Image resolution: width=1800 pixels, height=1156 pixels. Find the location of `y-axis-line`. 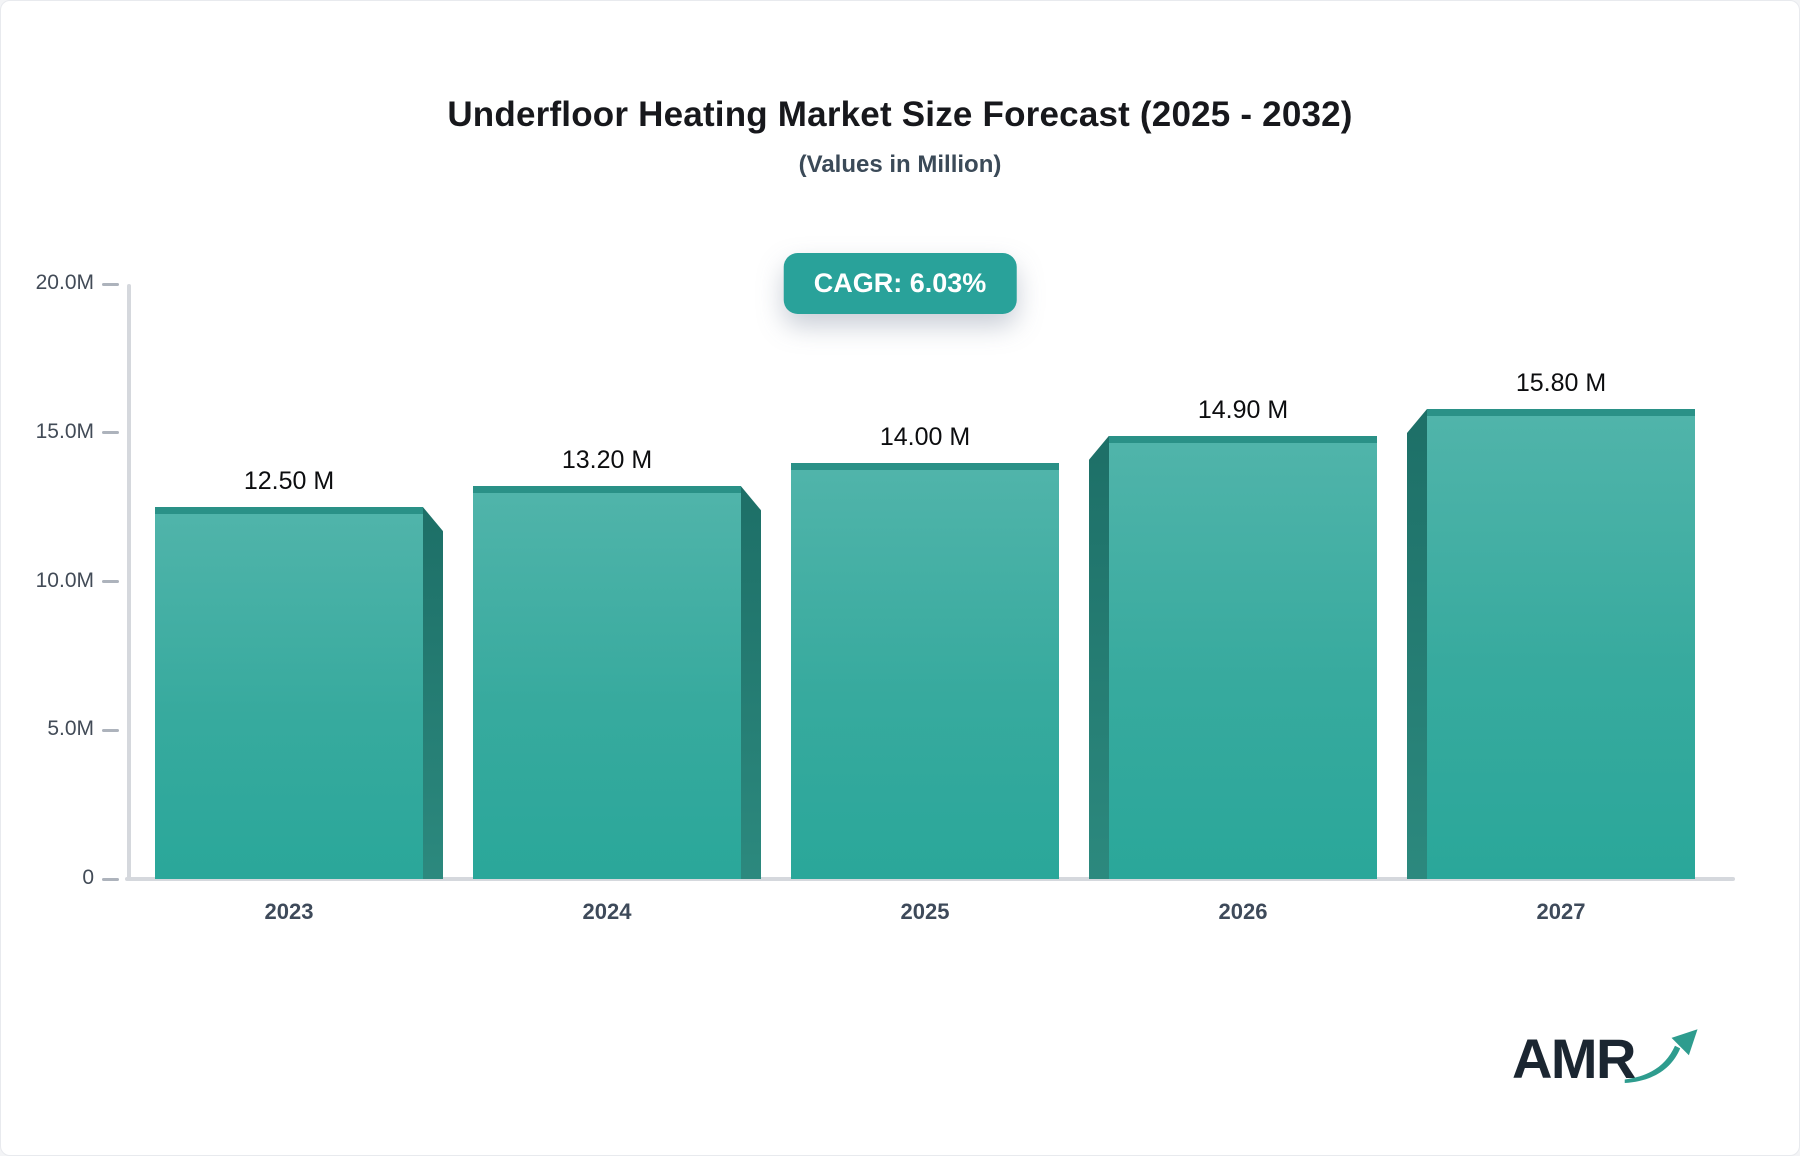

y-axis-line is located at coordinates (129, 581).